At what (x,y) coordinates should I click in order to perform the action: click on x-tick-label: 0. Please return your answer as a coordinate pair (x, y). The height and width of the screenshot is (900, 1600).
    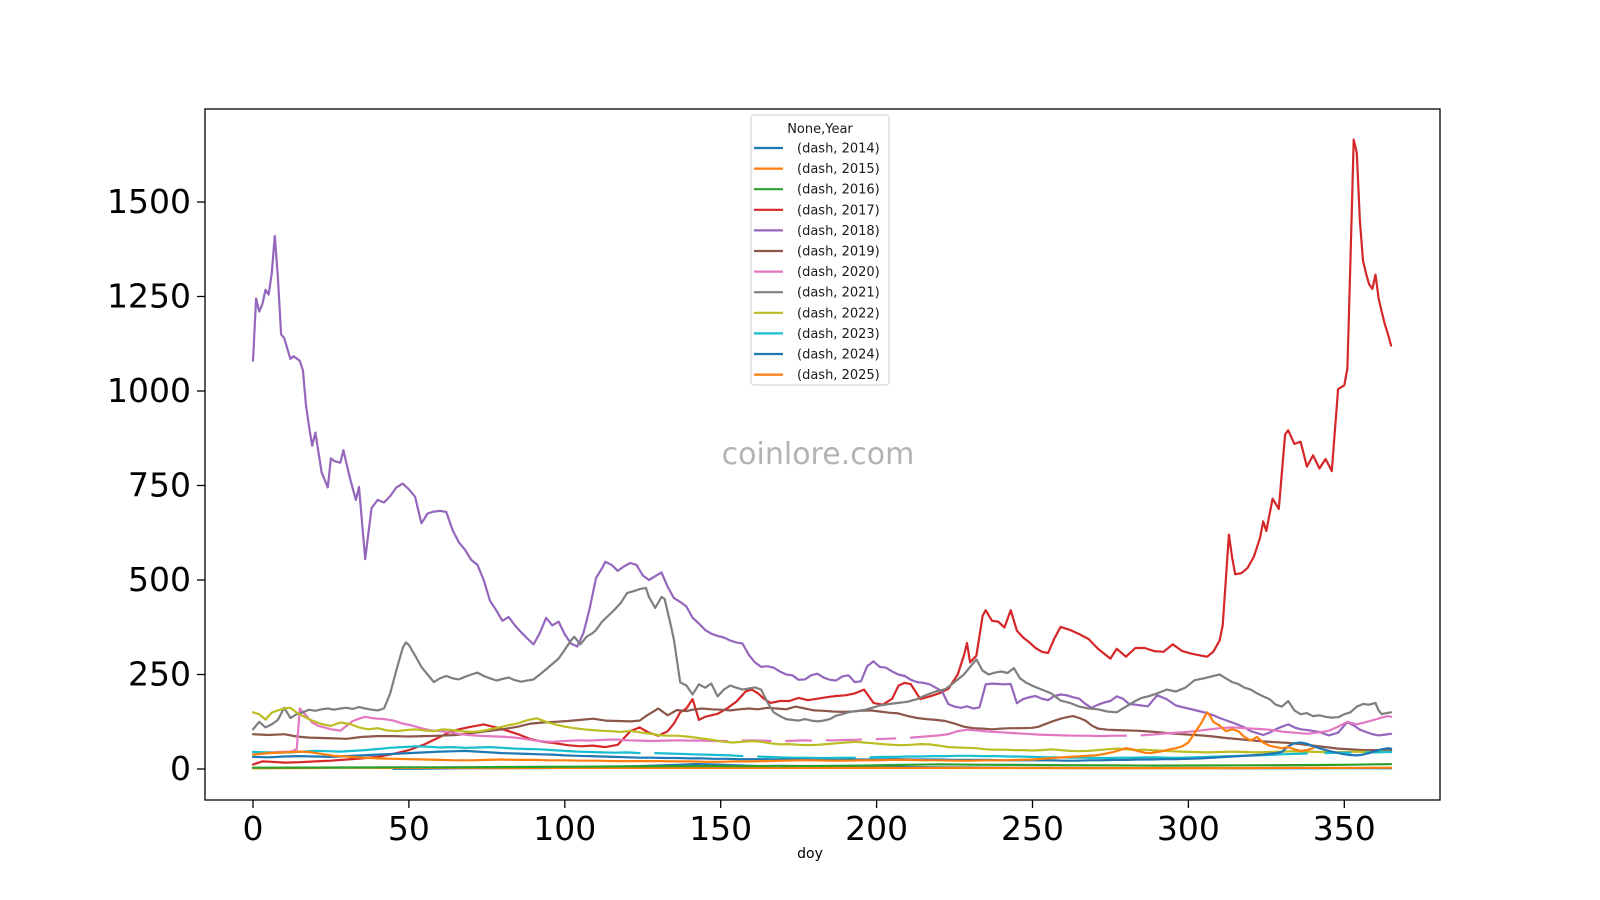
    Looking at the image, I should click on (253, 828).